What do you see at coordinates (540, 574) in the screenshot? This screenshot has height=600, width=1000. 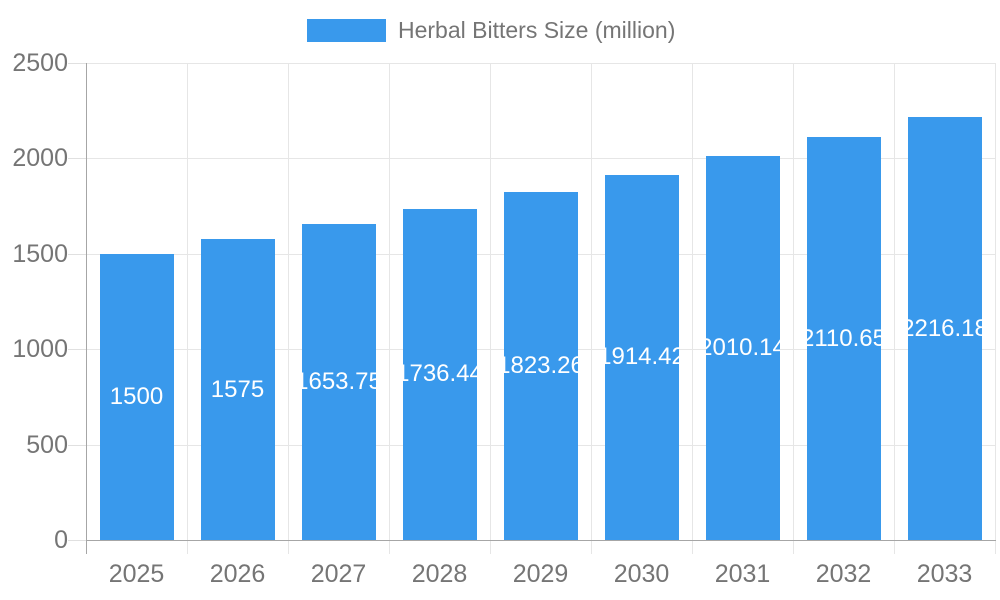 I see `x-tick-label: 2029` at bounding box center [540, 574].